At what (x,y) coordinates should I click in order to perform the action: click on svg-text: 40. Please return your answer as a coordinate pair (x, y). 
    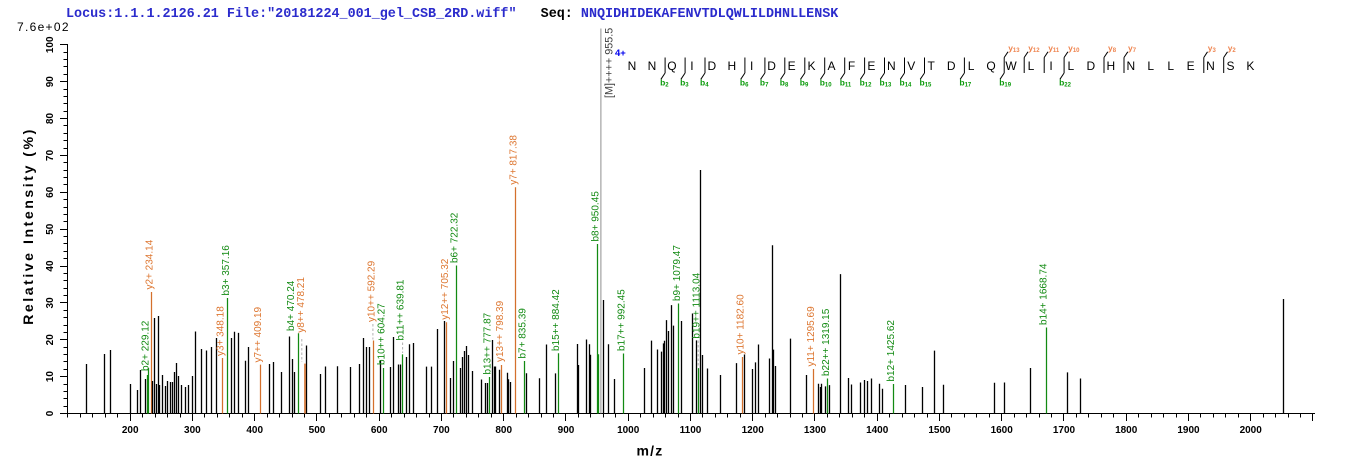
    Looking at the image, I should click on (50, 266).